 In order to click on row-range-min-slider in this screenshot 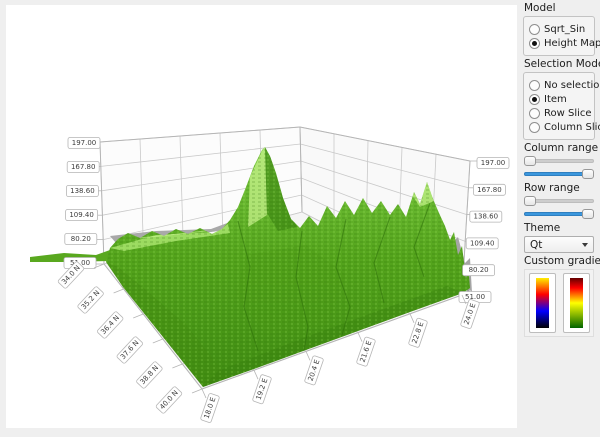, I will do `click(559, 201)`.